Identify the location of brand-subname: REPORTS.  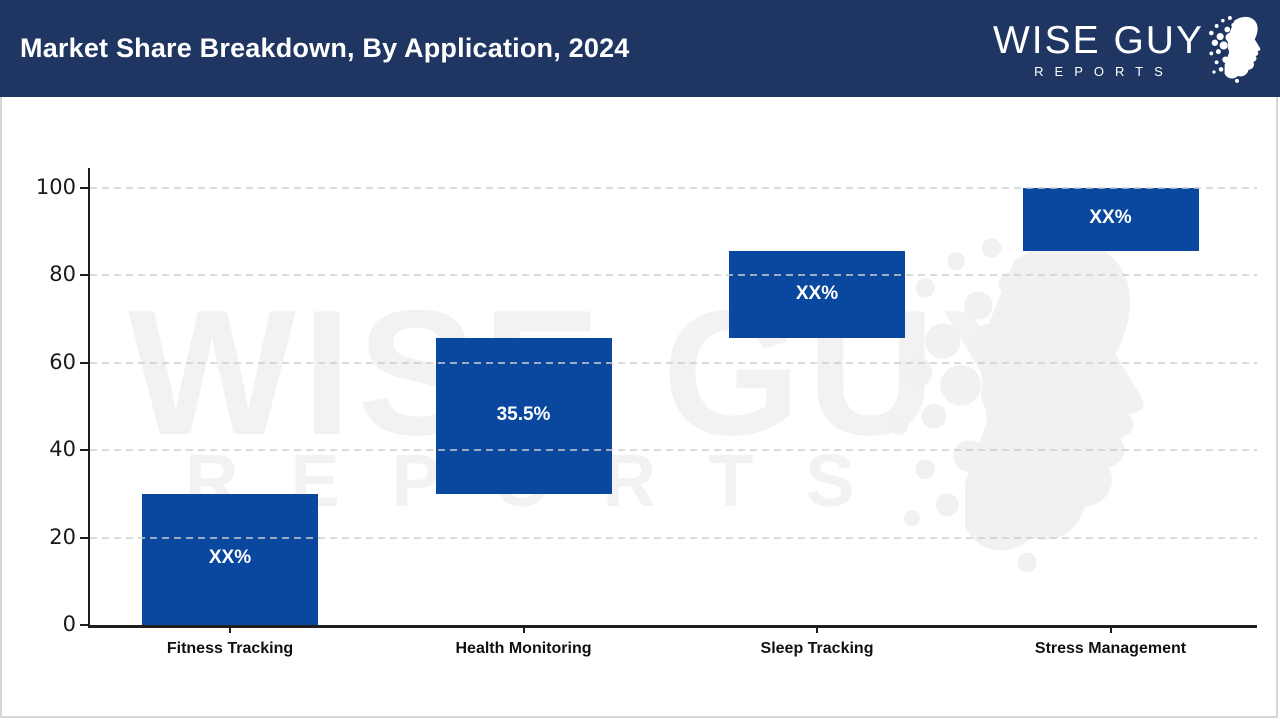
(1104, 71).